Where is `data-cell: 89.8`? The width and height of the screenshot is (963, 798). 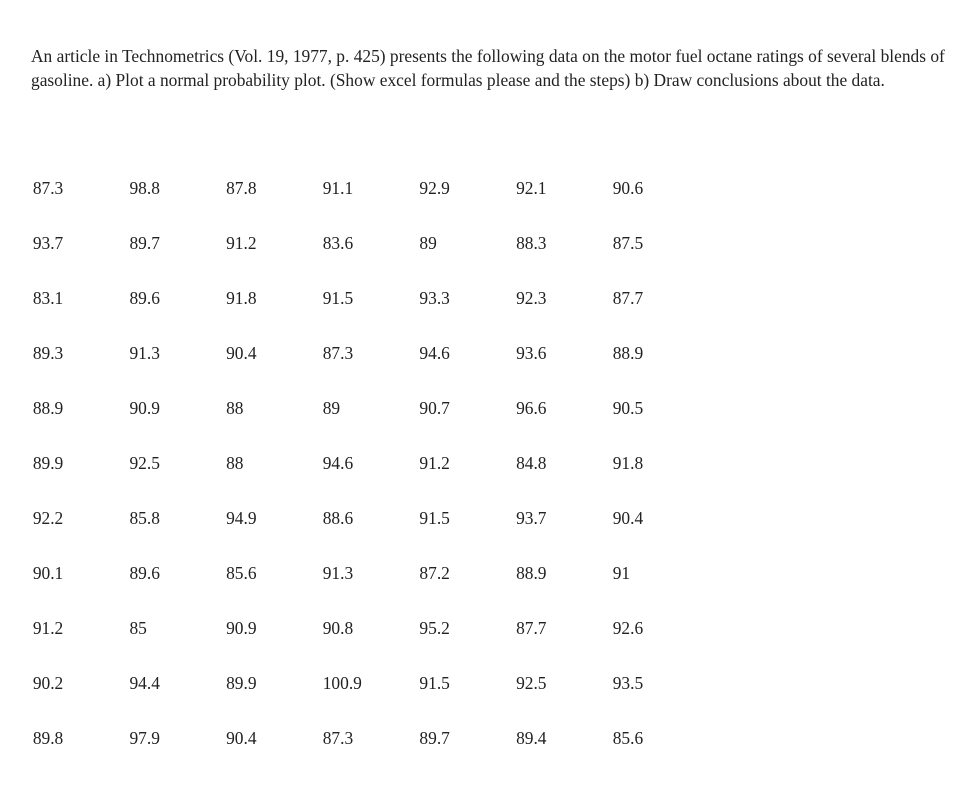
data-cell: 89.8 is located at coordinates (48, 737).